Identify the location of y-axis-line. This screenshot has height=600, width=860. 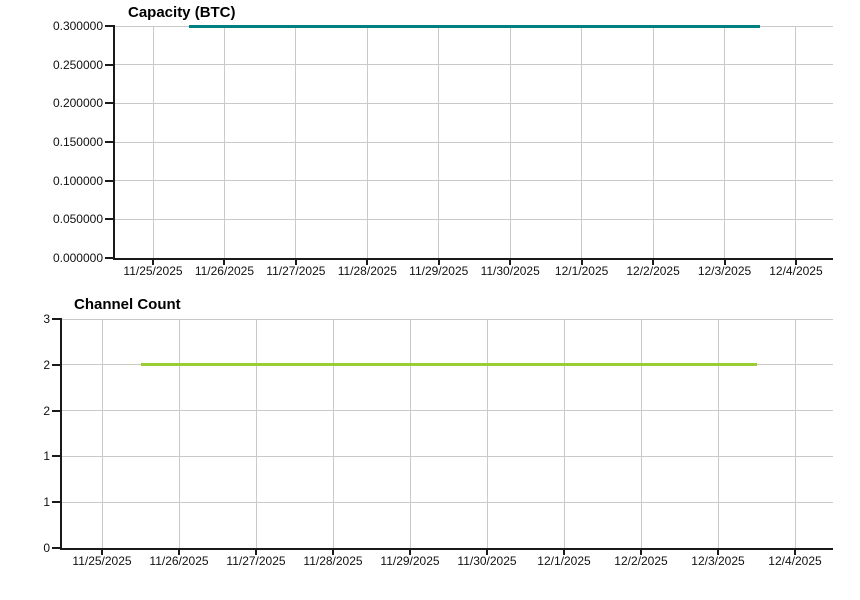
(114, 143).